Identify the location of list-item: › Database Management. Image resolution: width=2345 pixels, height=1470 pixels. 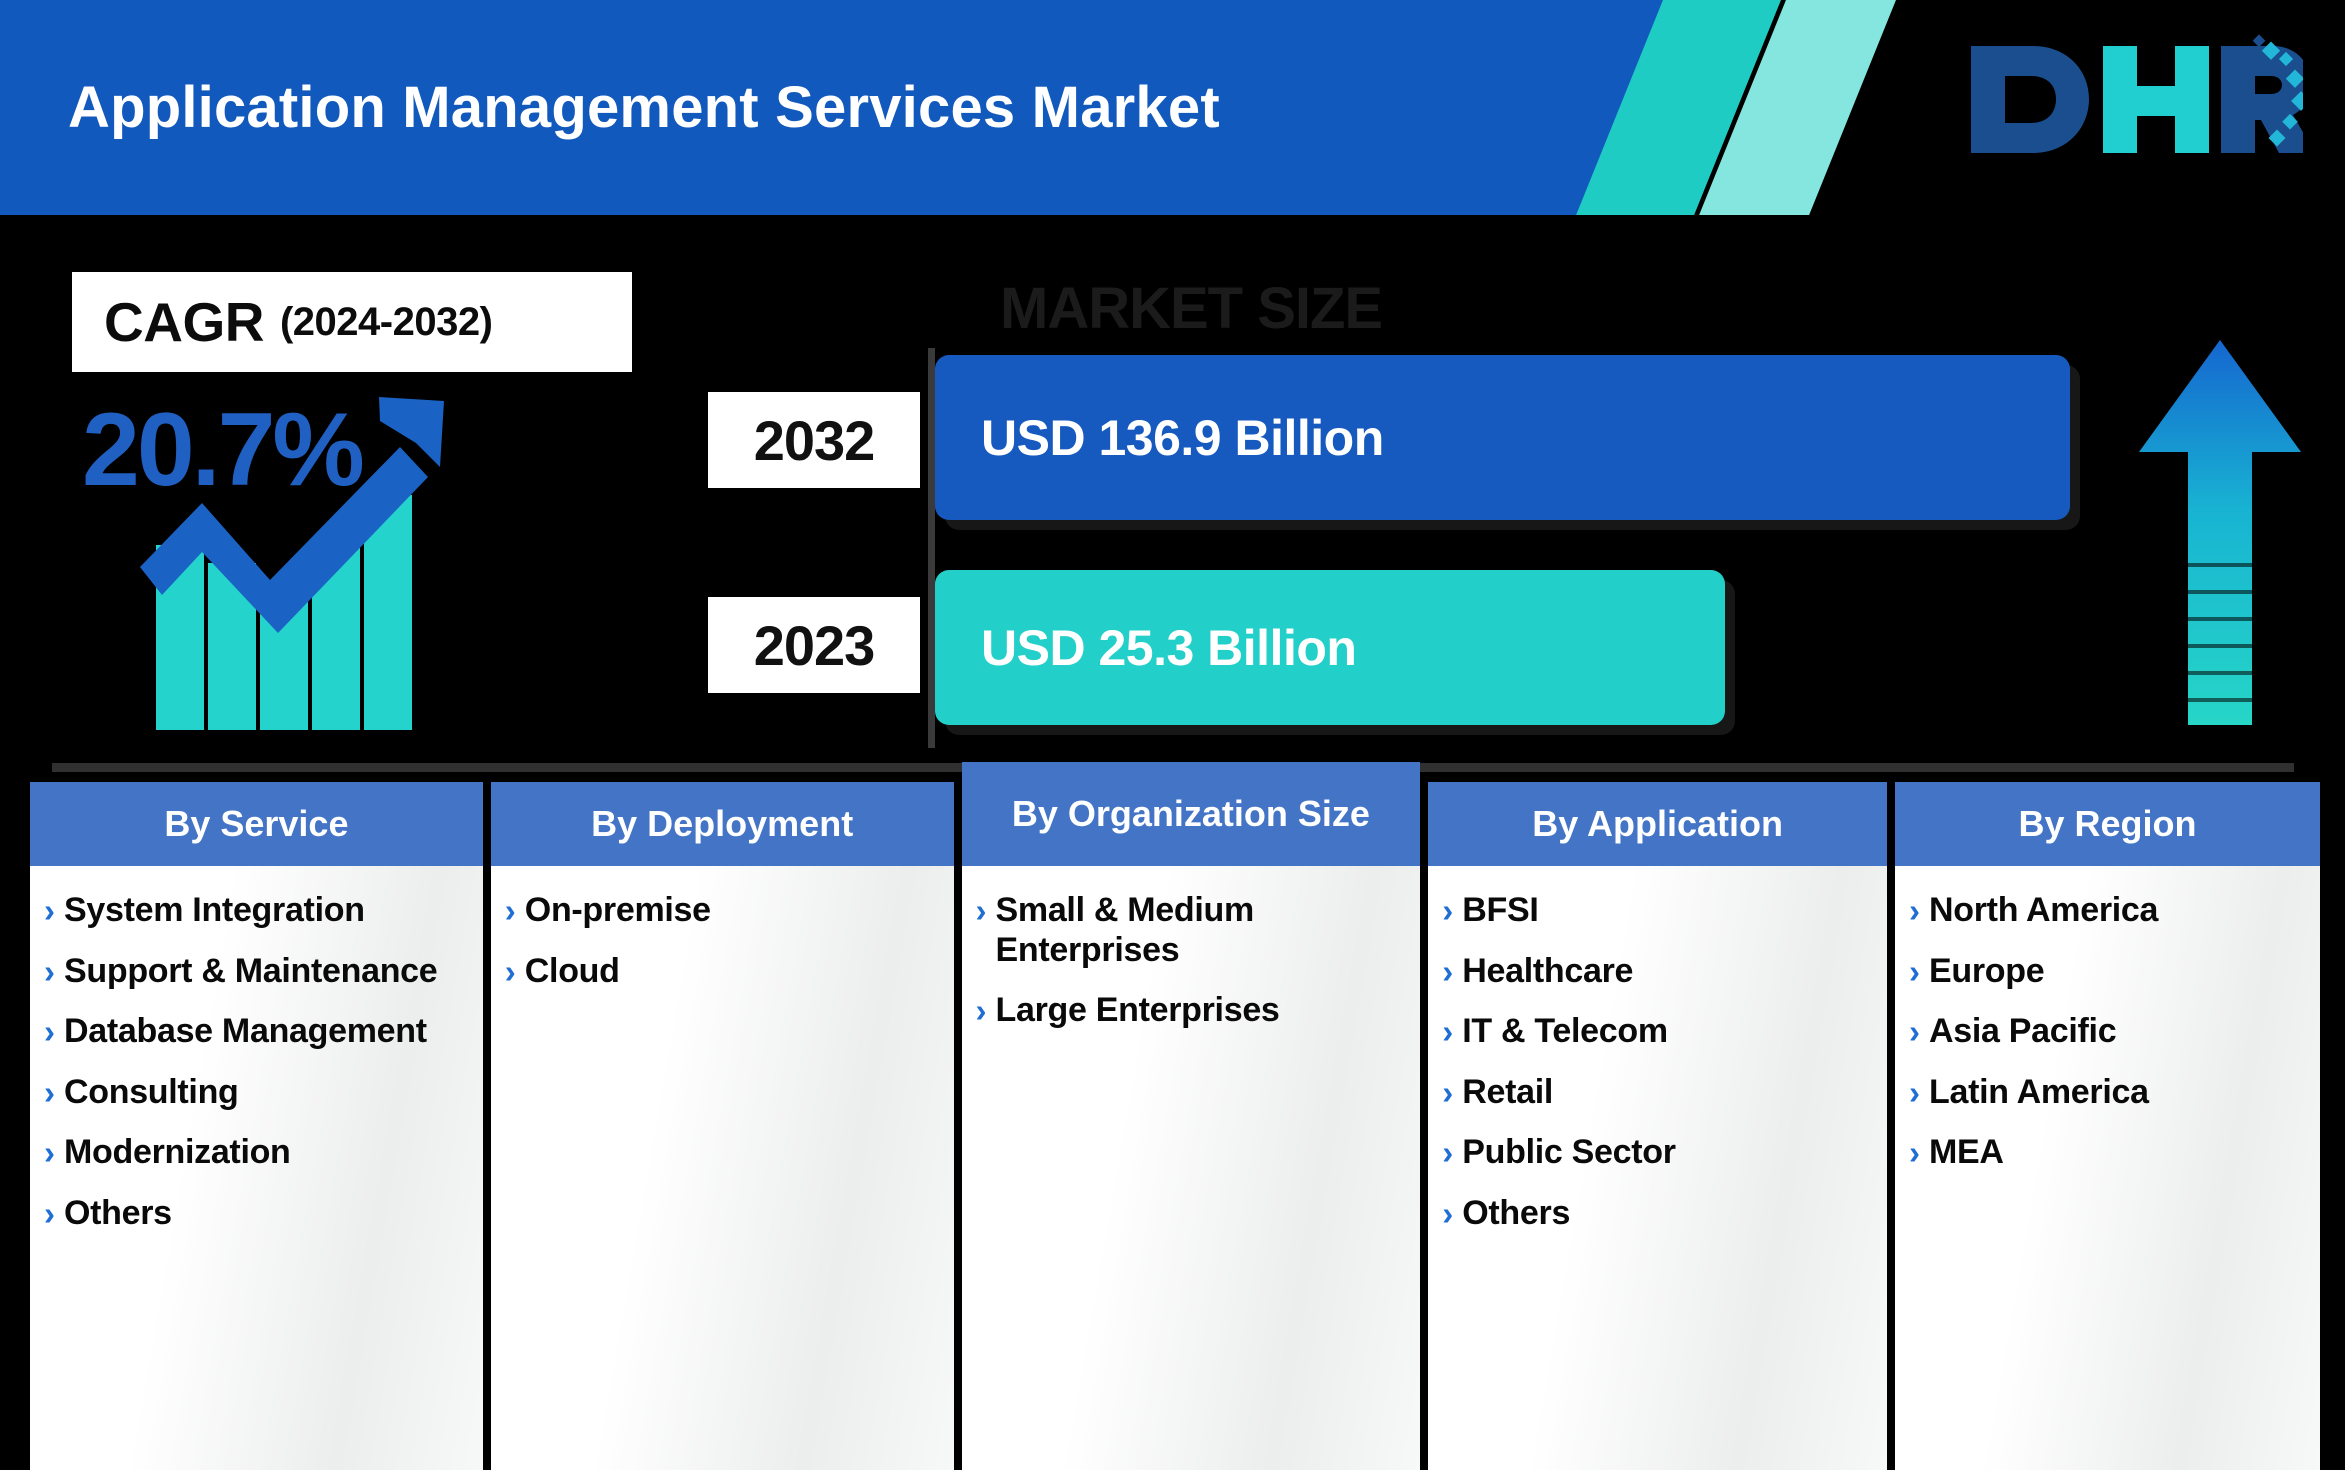
(258, 1031).